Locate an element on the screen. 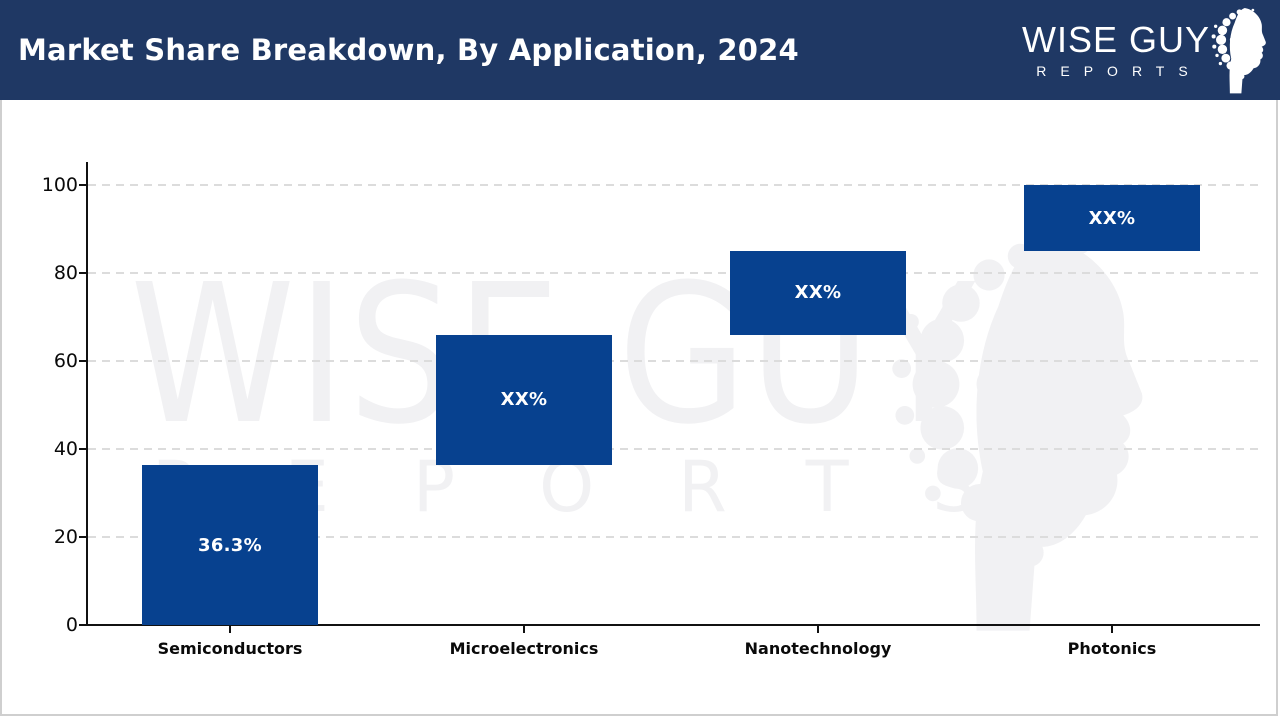  wise-guy-logo: WISE GUY REPORTS is located at coordinates (1147, 50).